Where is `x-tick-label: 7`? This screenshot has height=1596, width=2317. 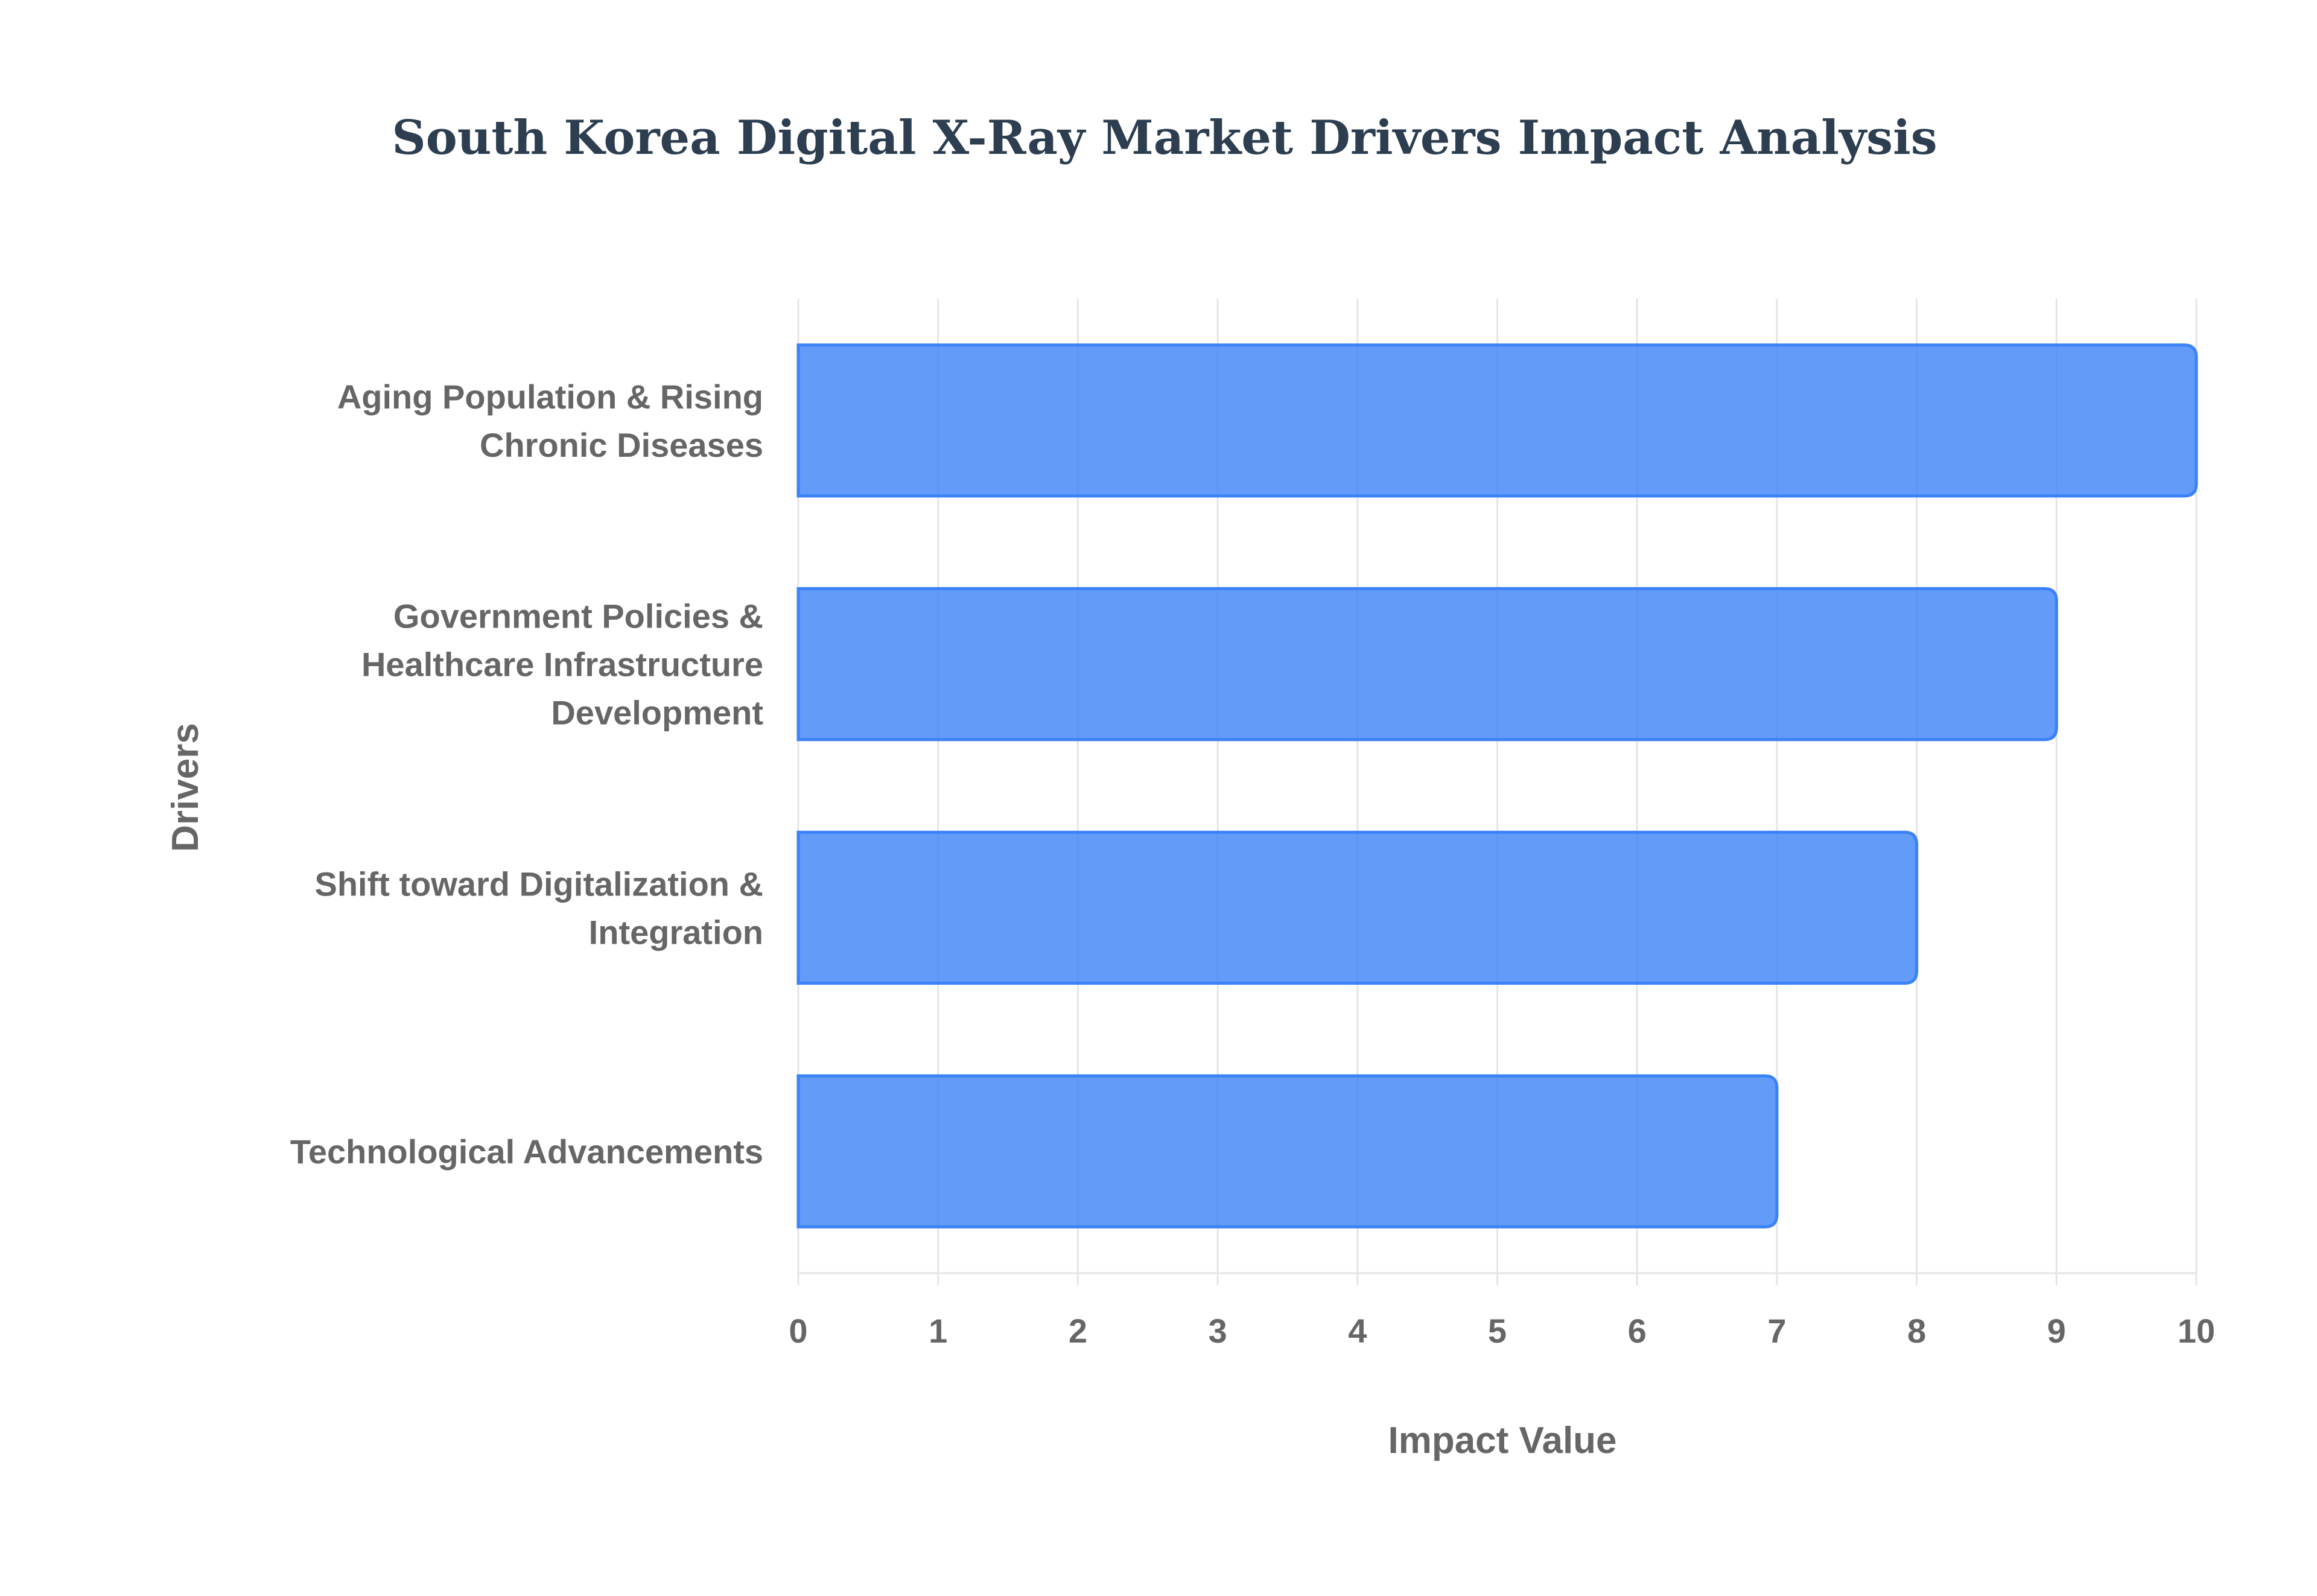
x-tick-label: 7 is located at coordinates (1777, 1331).